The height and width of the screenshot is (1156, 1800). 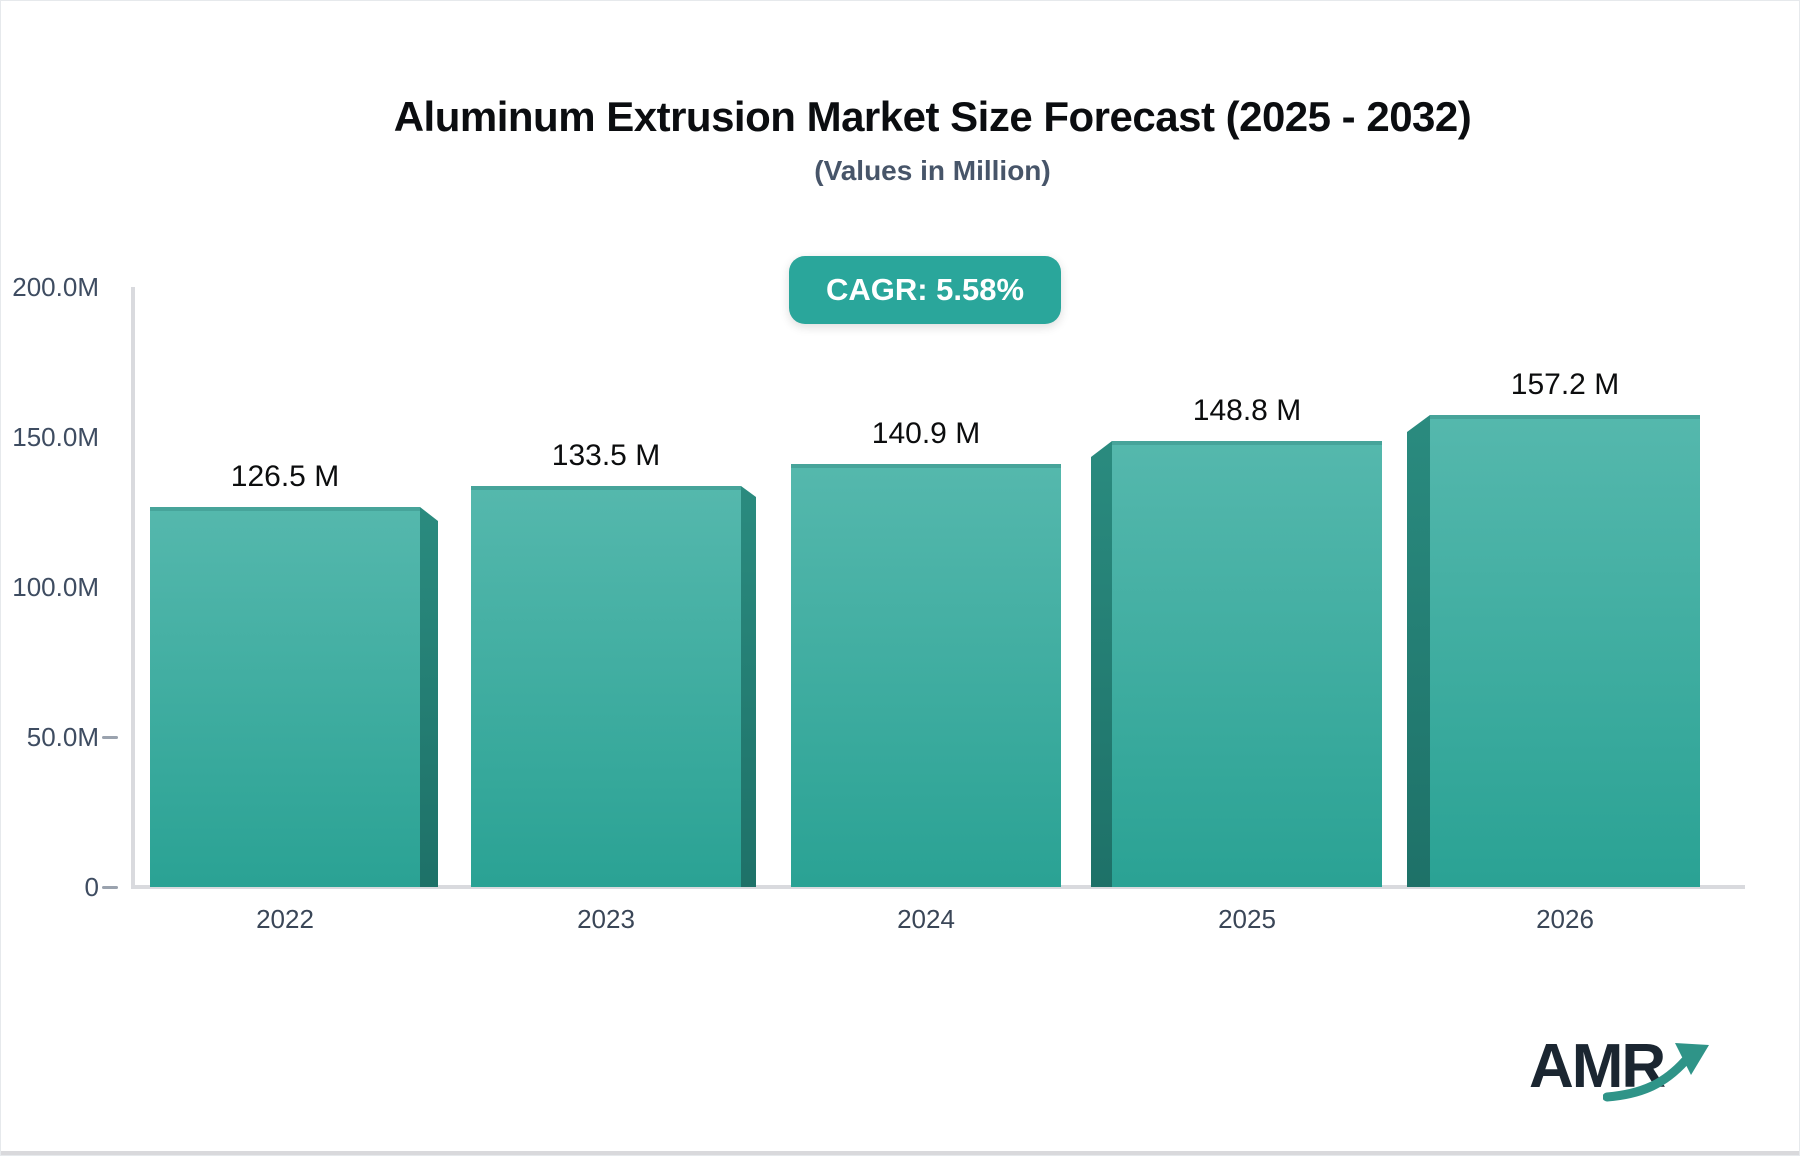 I want to click on bar-value-label: 133.5 M, so click(x=606, y=455).